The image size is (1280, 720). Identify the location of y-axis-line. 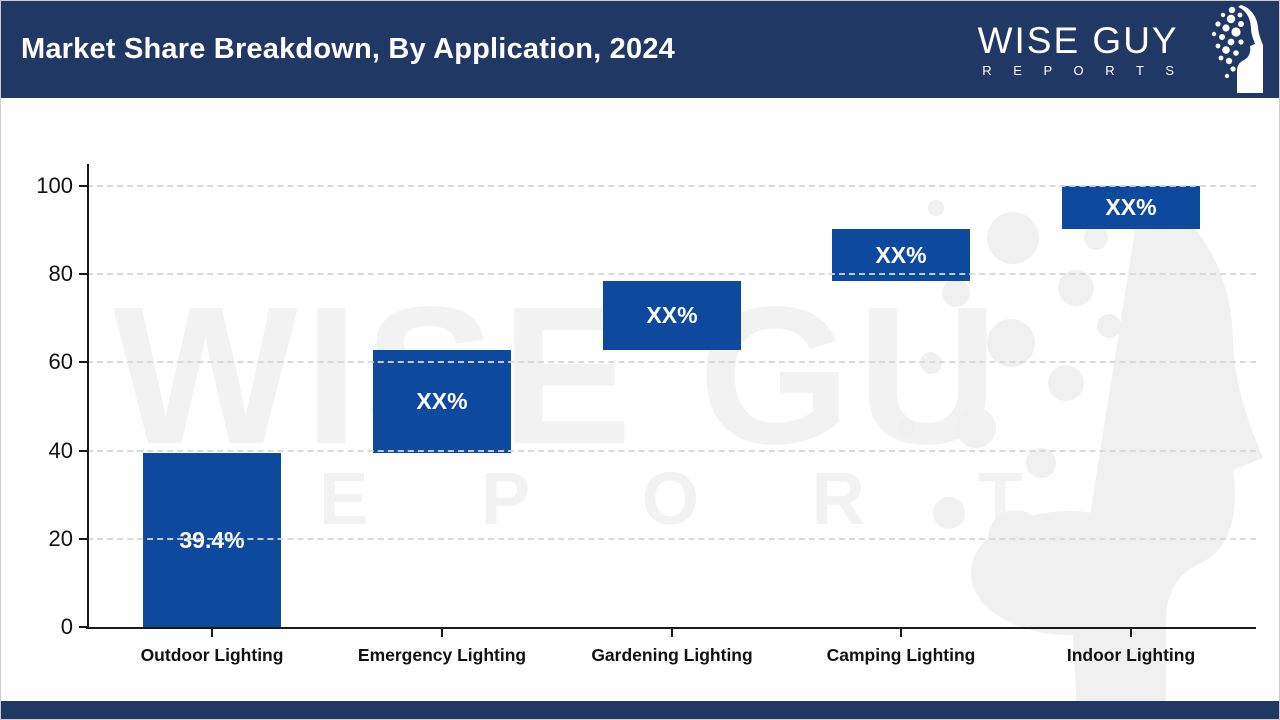
(88, 396).